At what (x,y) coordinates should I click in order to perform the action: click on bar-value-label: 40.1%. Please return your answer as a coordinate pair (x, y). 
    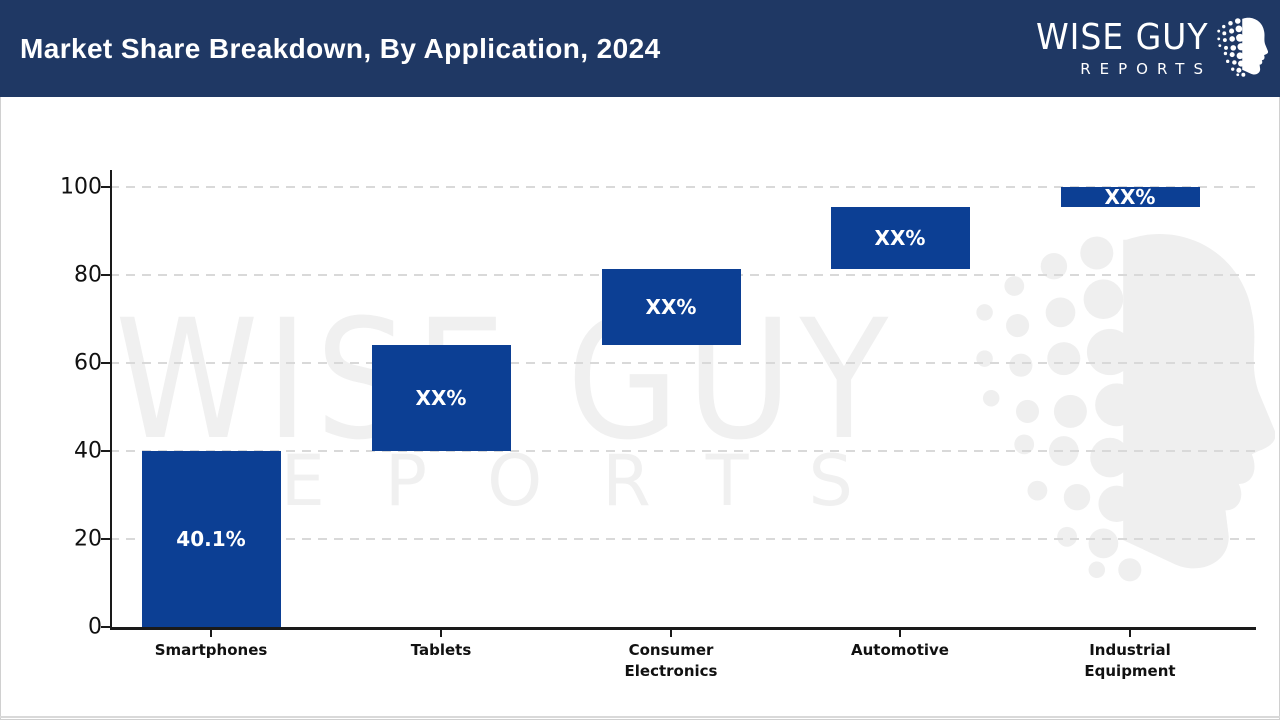
    Looking at the image, I should click on (211, 538).